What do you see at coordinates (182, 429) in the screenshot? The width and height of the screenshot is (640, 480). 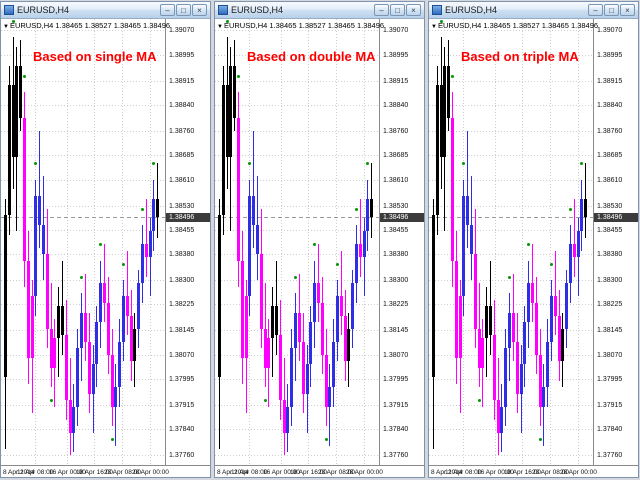 I see `price-axis-label: 1.37840` at bounding box center [182, 429].